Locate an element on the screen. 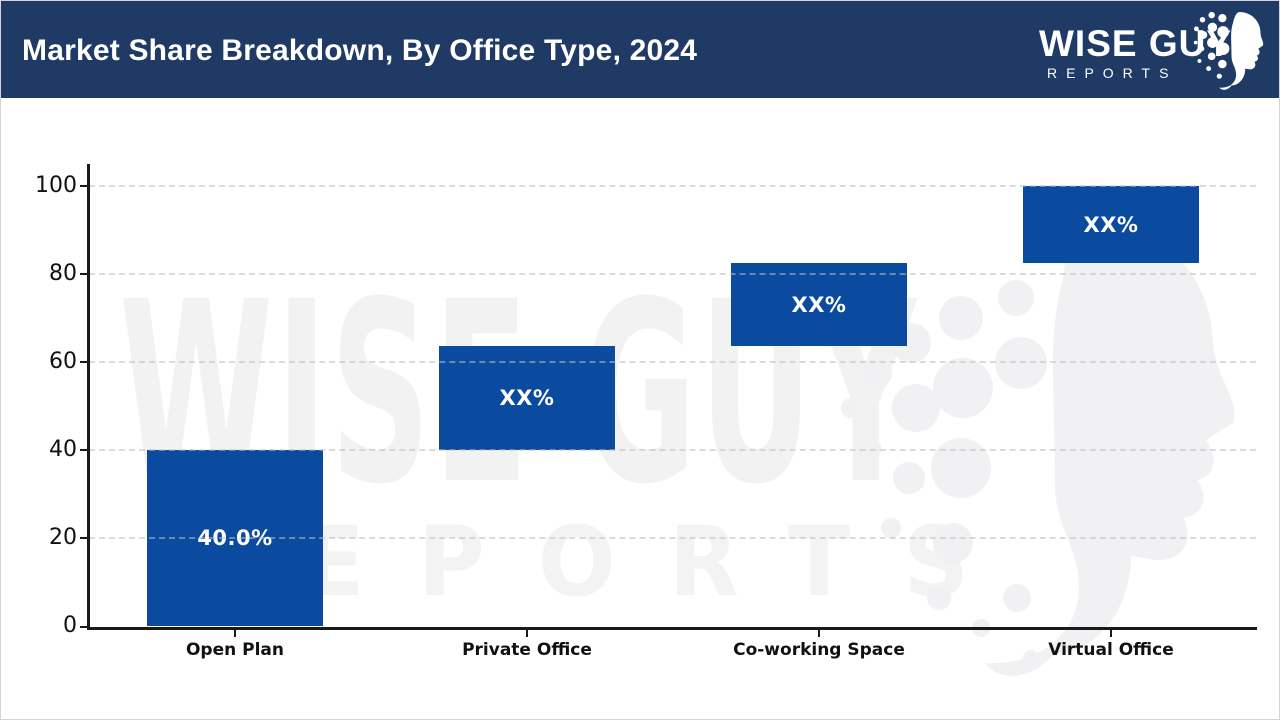  y-tick-label: 20 is located at coordinates (63, 537).